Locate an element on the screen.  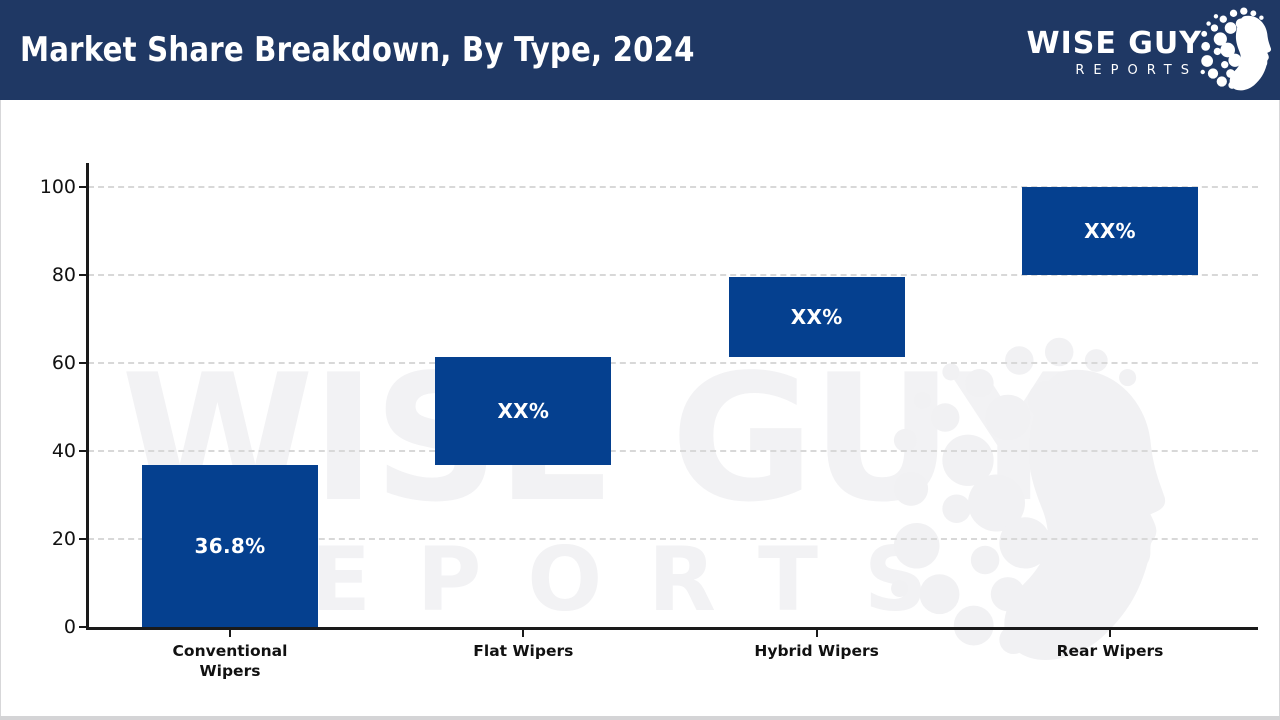
y-tick-label-60: 60 is located at coordinates (63, 363).